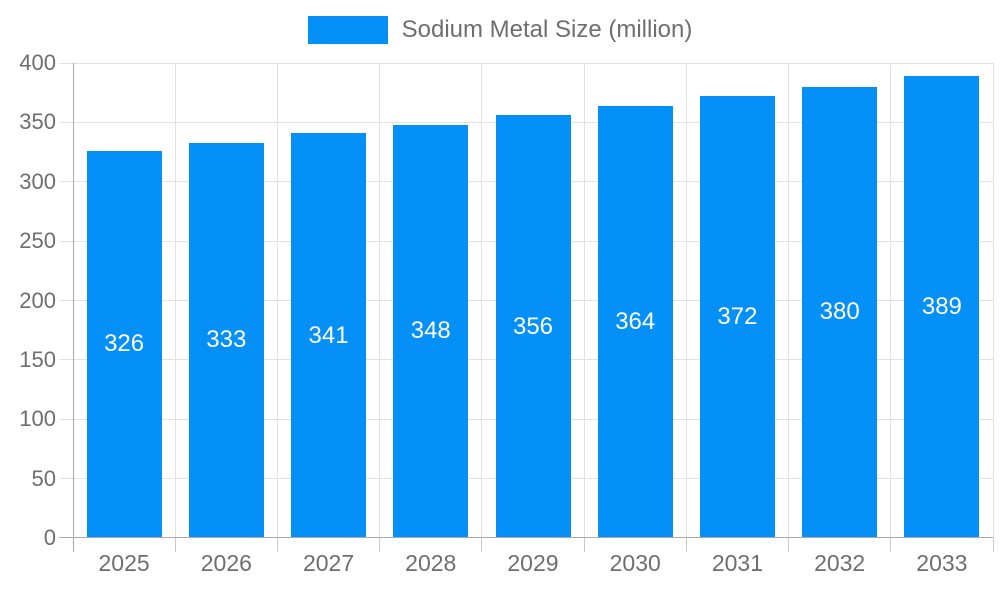 Image resolution: width=1000 pixels, height=600 pixels. What do you see at coordinates (547, 29) in the screenshot?
I see `legend-label: Sodium Metal Size (million)` at bounding box center [547, 29].